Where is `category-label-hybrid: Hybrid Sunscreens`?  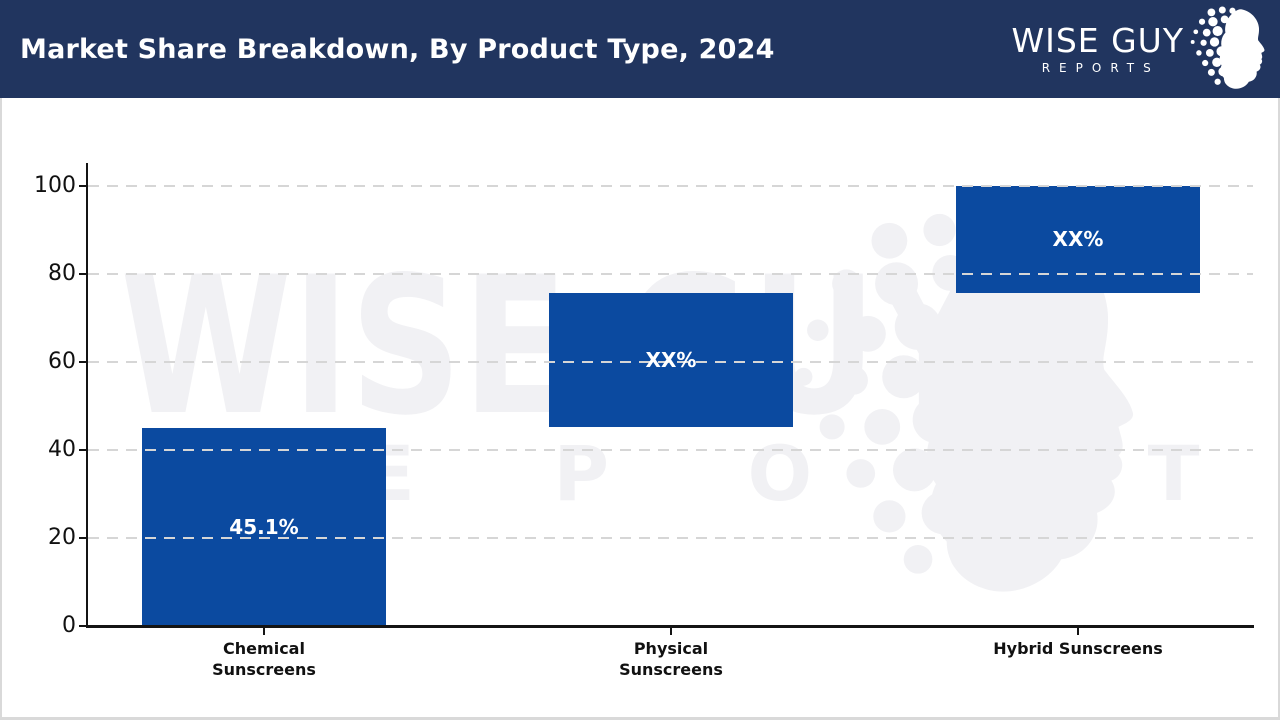
category-label-hybrid: Hybrid Sunscreens is located at coordinates (1078, 648).